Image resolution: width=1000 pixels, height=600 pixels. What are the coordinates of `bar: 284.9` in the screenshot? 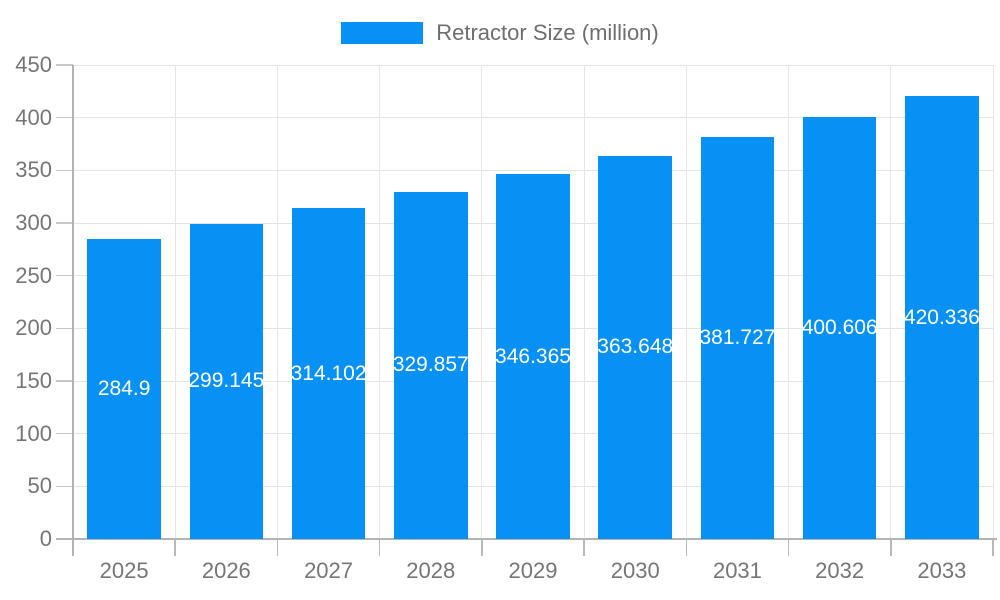 It's located at (124, 388).